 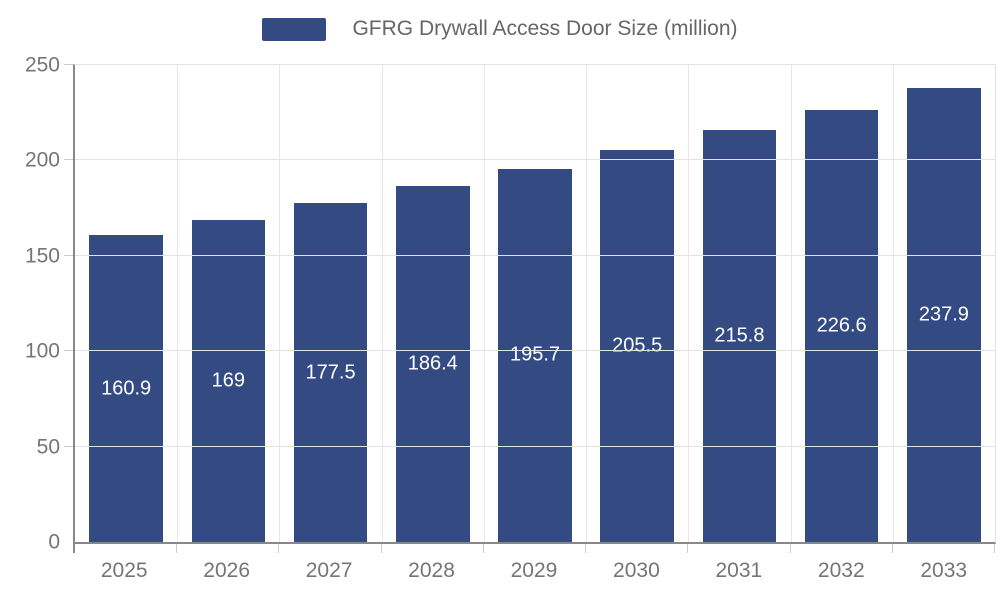 What do you see at coordinates (534, 570) in the screenshot?
I see `x-axis-tick-label: 2029` at bounding box center [534, 570].